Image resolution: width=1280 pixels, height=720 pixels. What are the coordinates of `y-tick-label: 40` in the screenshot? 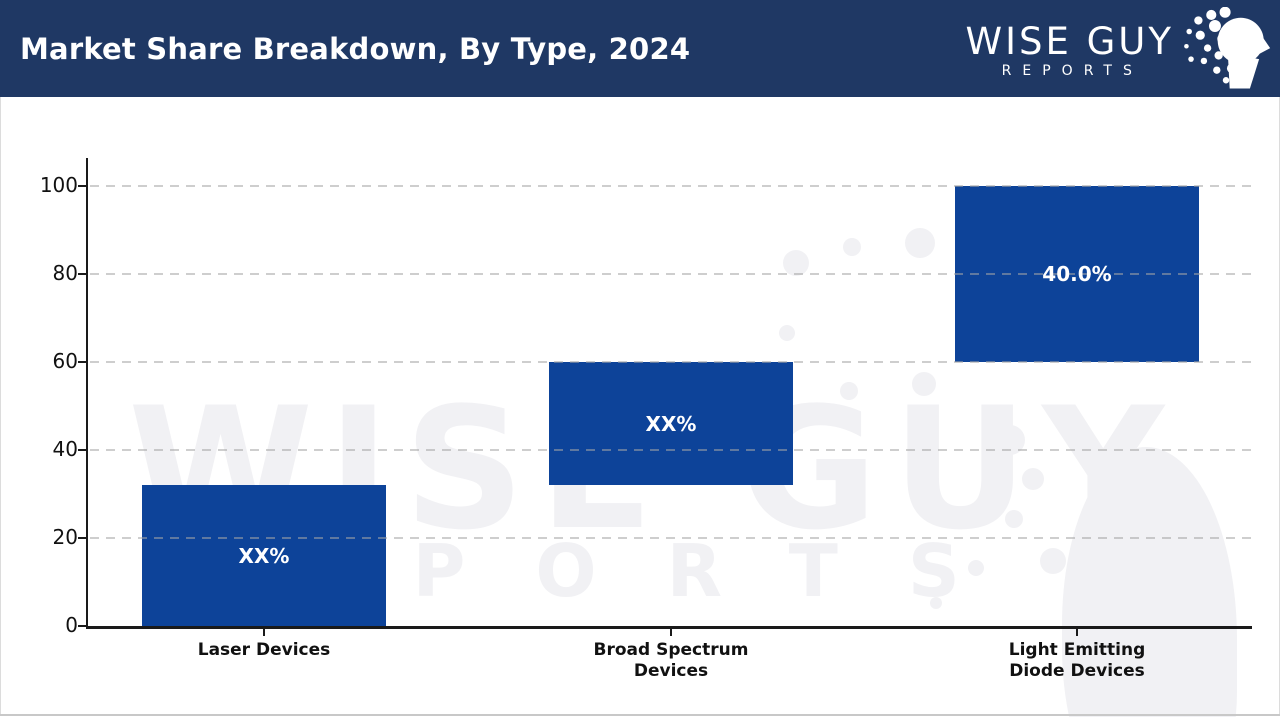 It's located at (65, 449).